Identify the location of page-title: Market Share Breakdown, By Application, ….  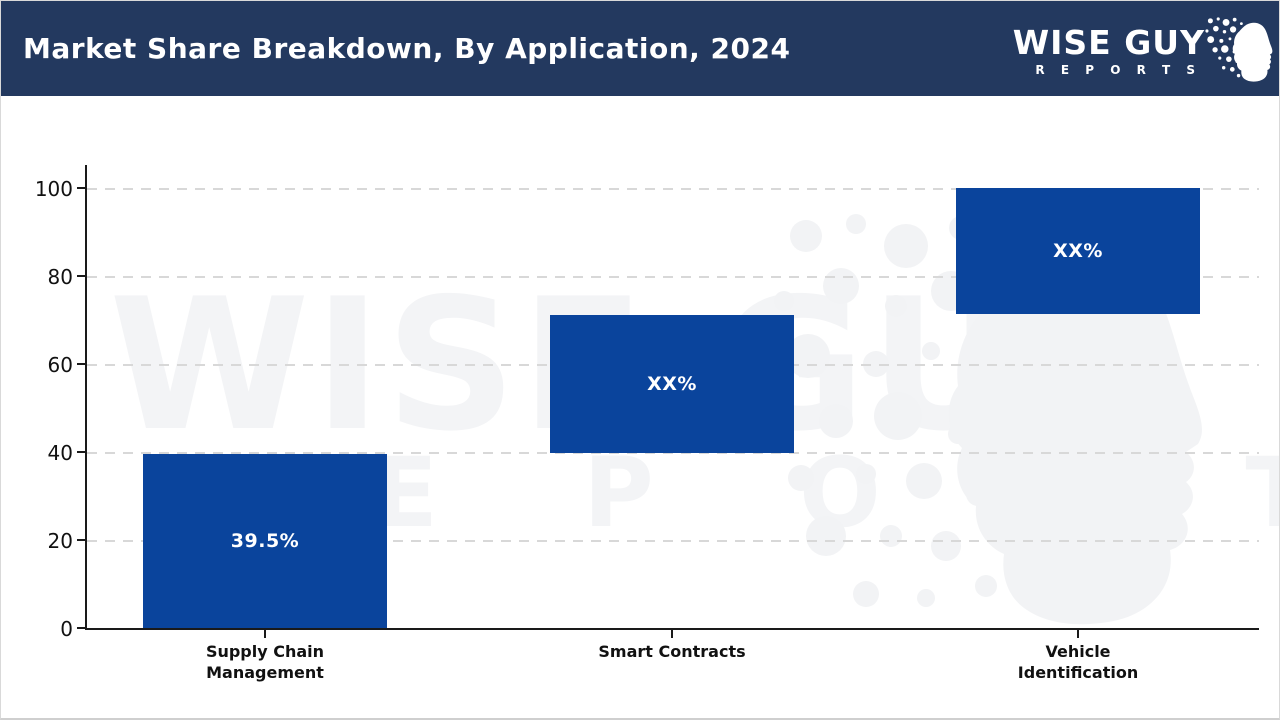
(407, 48).